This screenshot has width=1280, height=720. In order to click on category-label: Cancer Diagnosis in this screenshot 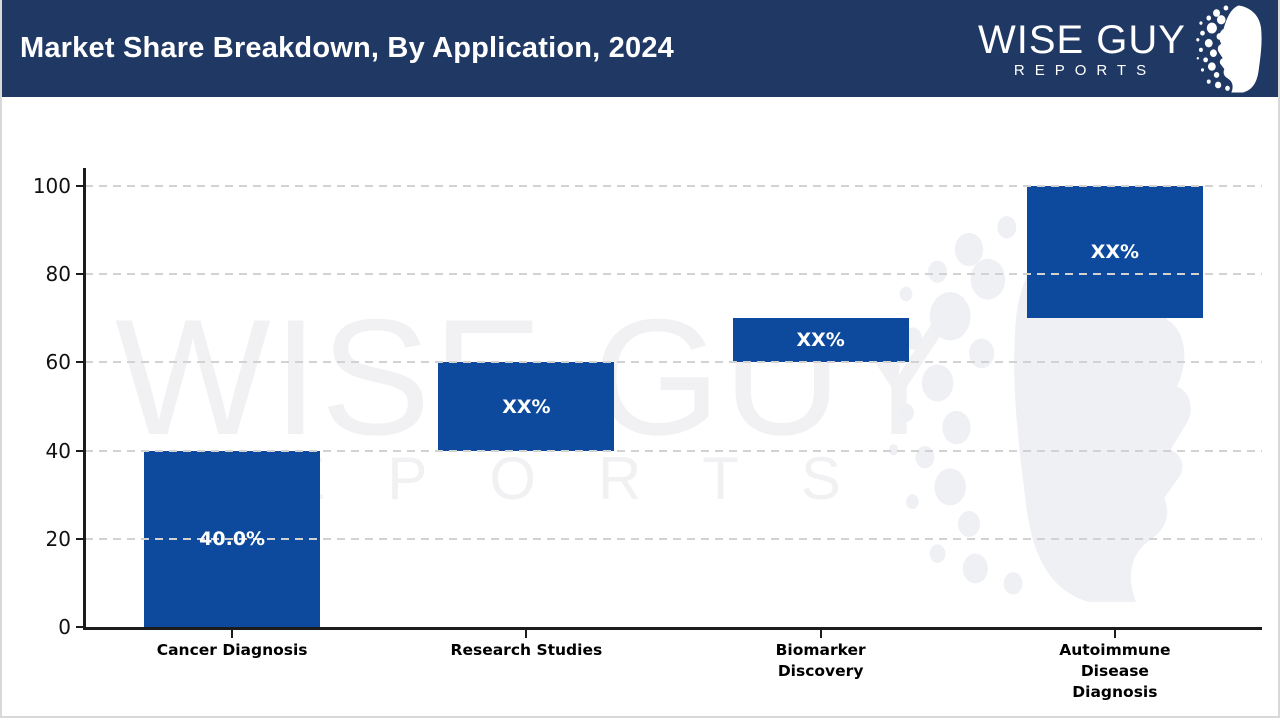, I will do `click(232, 650)`.